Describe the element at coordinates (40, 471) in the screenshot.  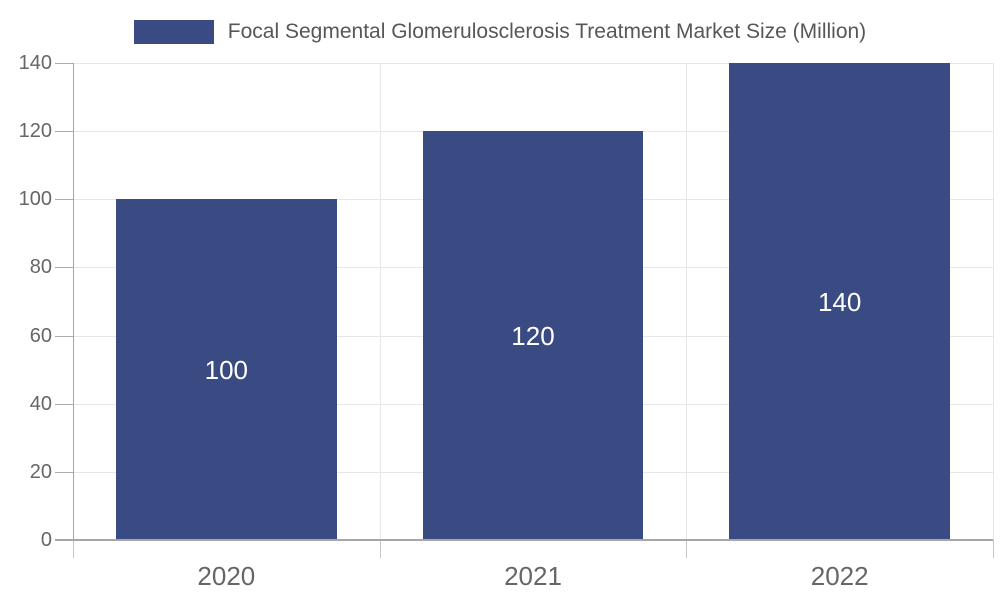
I see `y-tick-label: 20` at that location.